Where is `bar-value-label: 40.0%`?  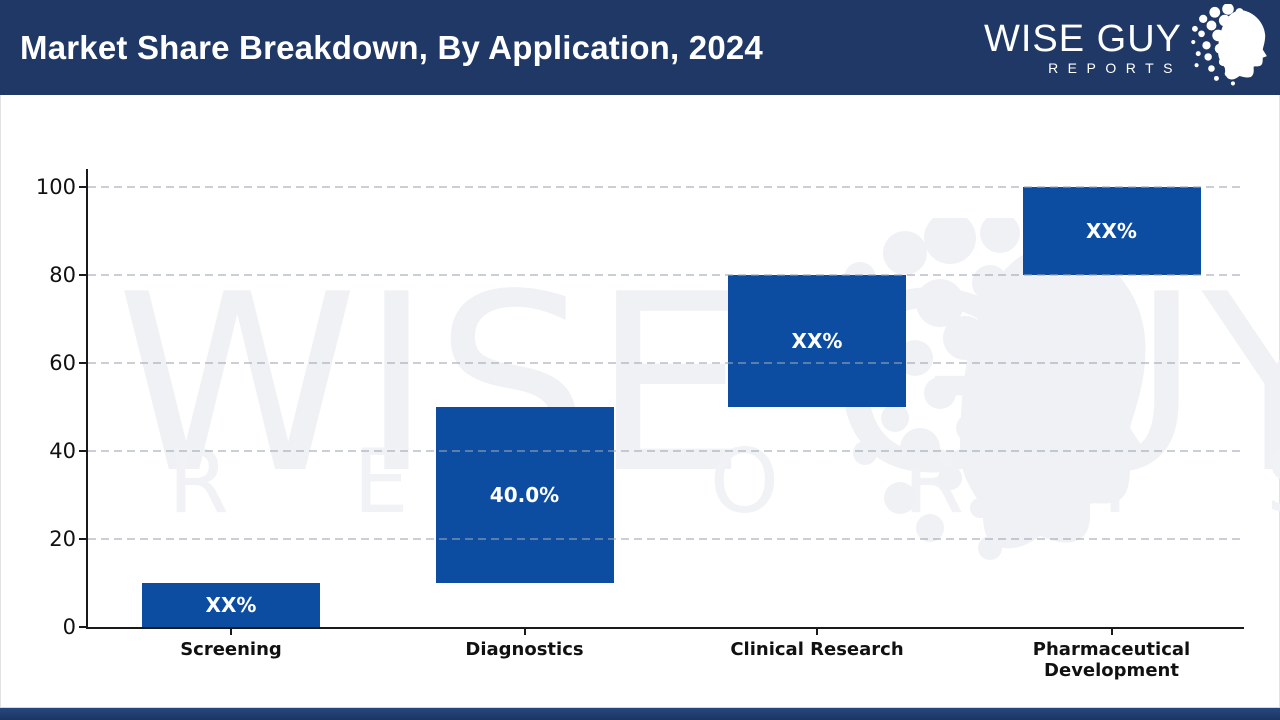 bar-value-label: 40.0% is located at coordinates (524, 495).